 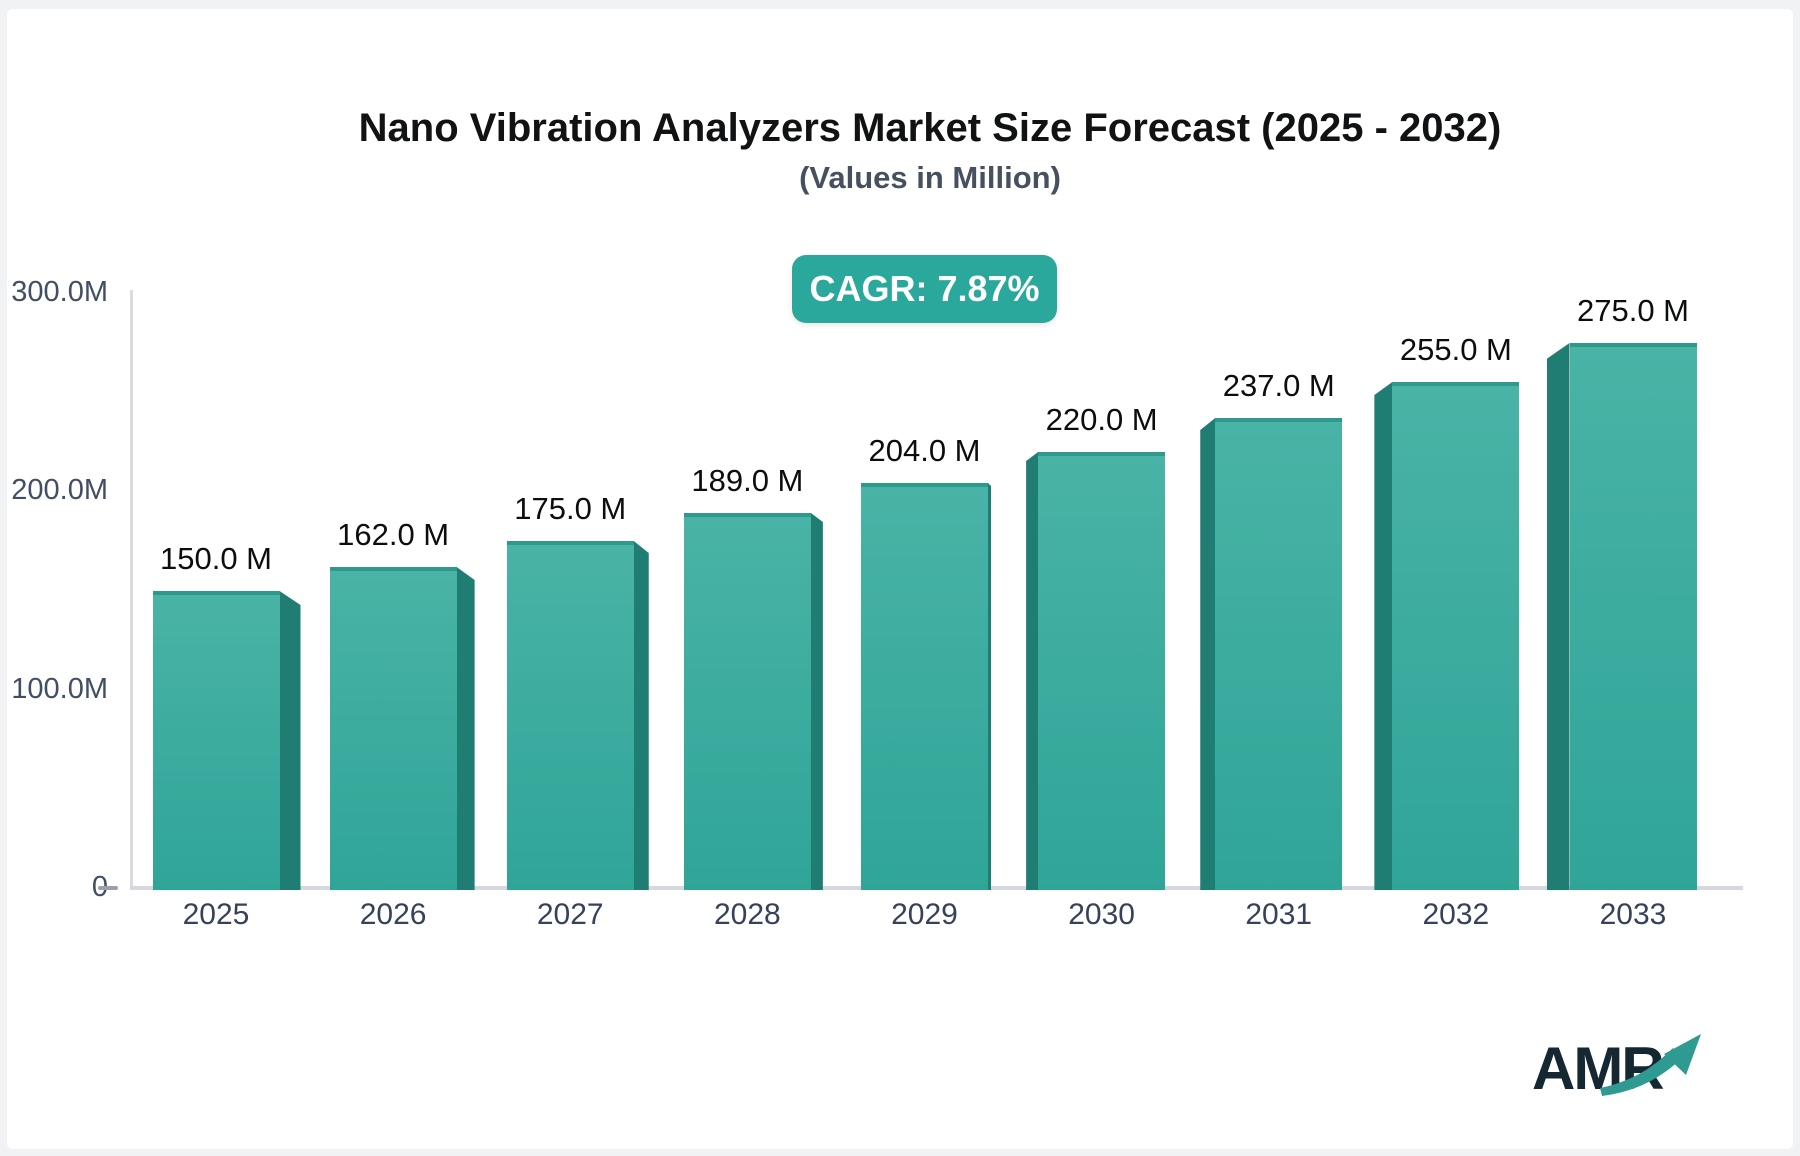 I want to click on y-axis-line, so click(x=131, y=590).